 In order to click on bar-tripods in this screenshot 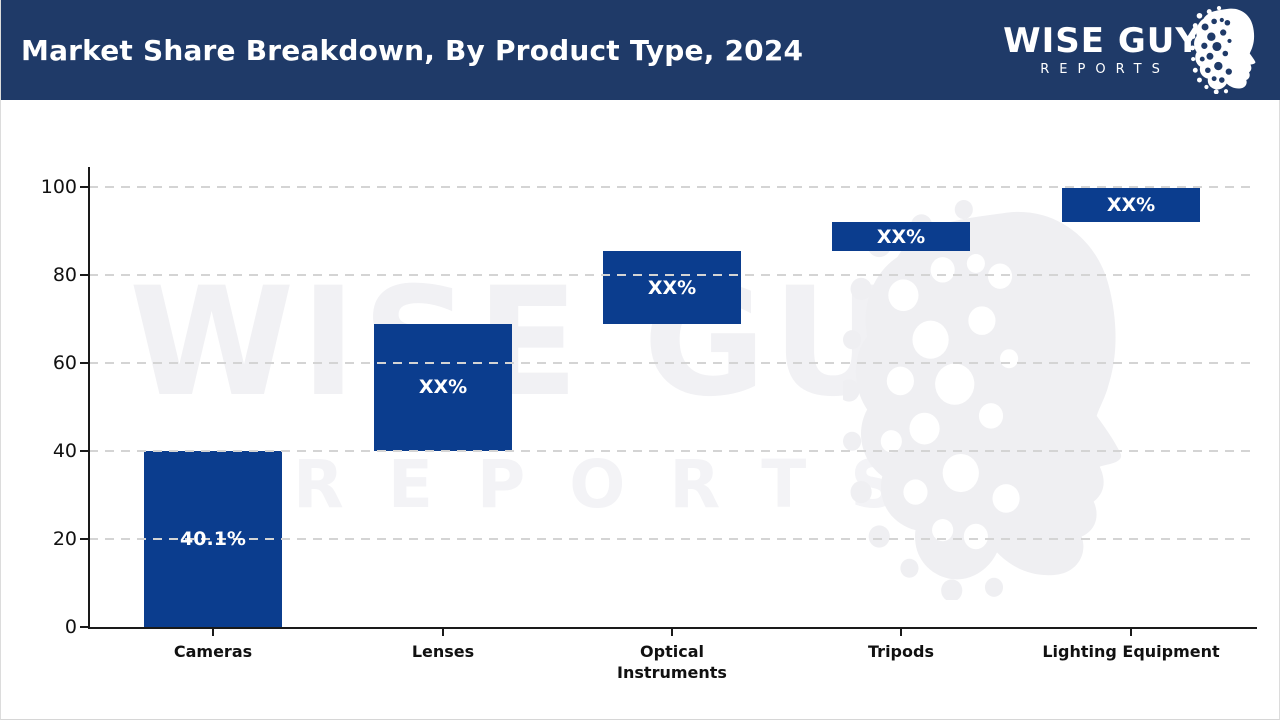, I will do `click(901, 237)`.